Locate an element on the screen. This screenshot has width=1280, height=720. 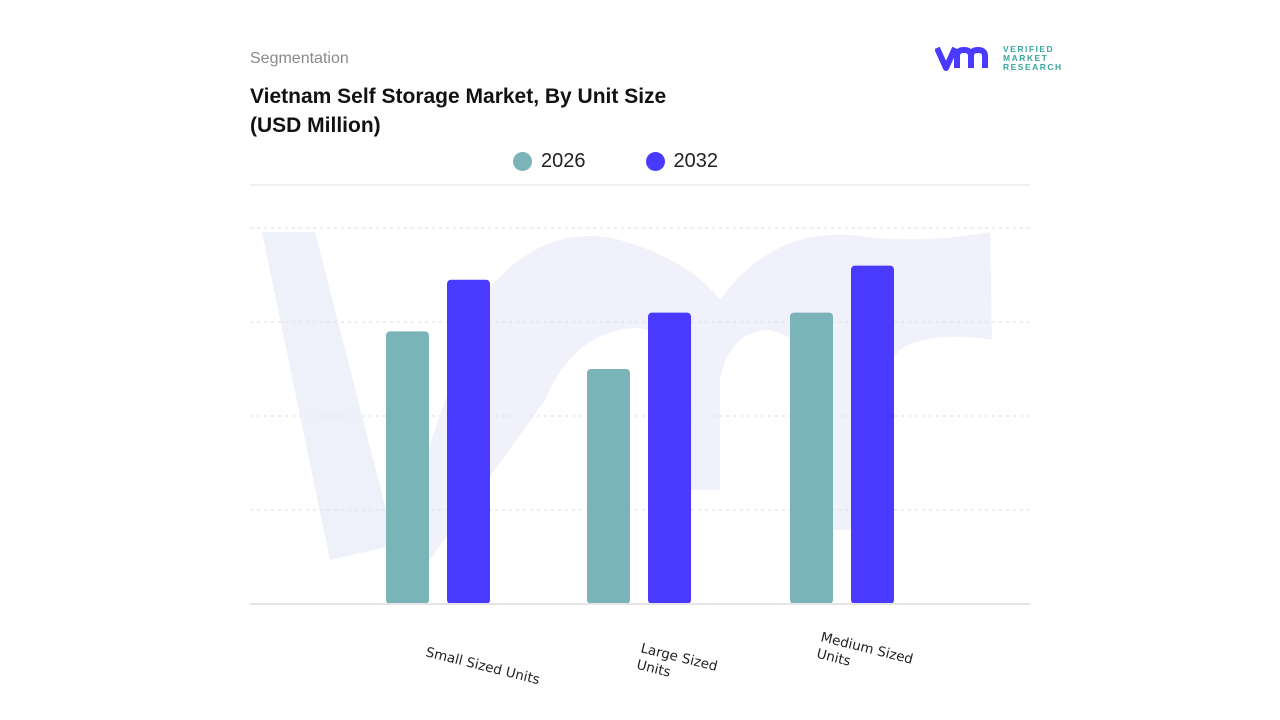
x-tick-label-large: Large SizedUnits is located at coordinates (677, 665).